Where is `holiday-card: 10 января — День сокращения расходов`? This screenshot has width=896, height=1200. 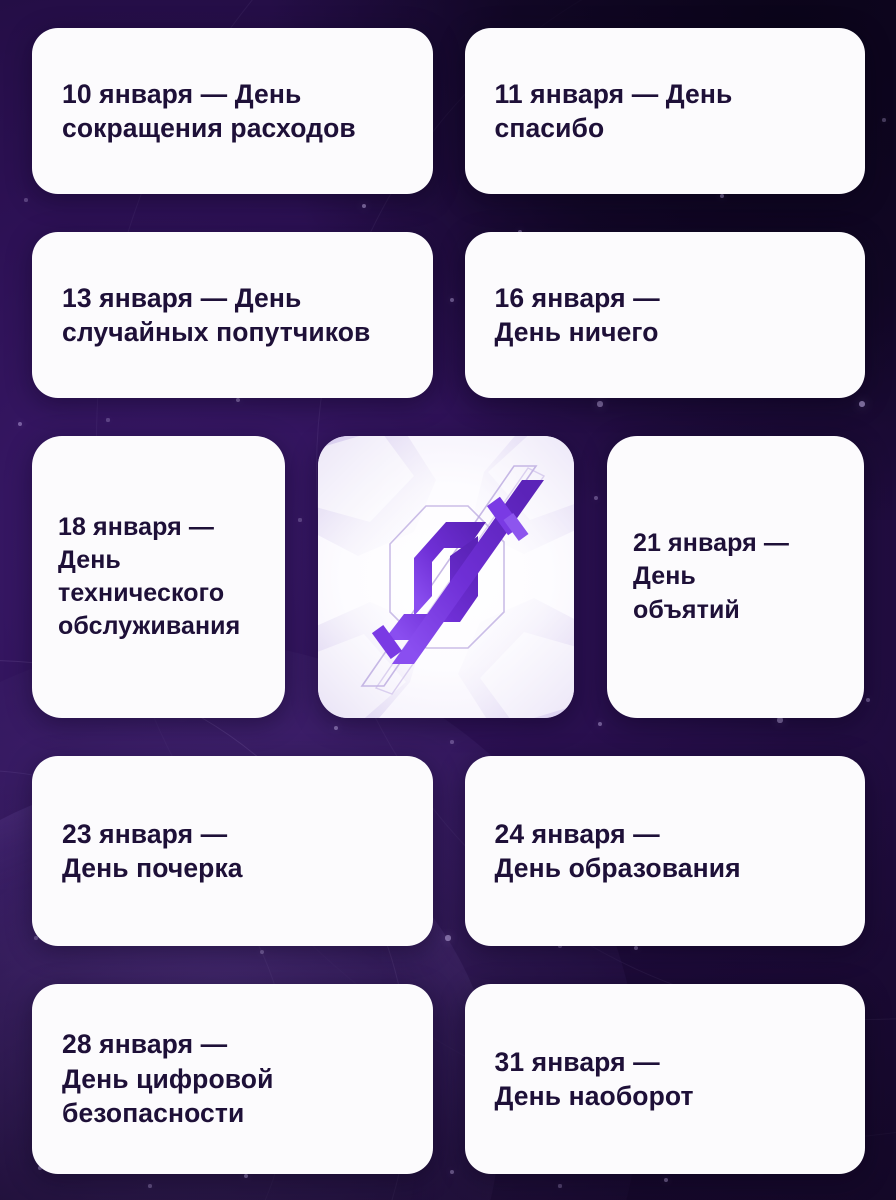 holiday-card: 10 января — День сокращения расходов is located at coordinates (232, 111).